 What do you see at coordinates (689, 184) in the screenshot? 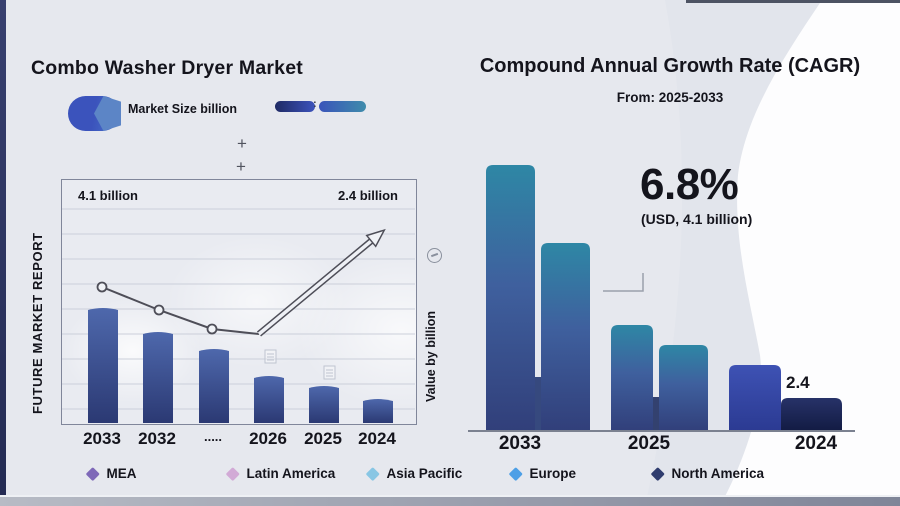
I see `cagr-value: 6.8%` at bounding box center [689, 184].